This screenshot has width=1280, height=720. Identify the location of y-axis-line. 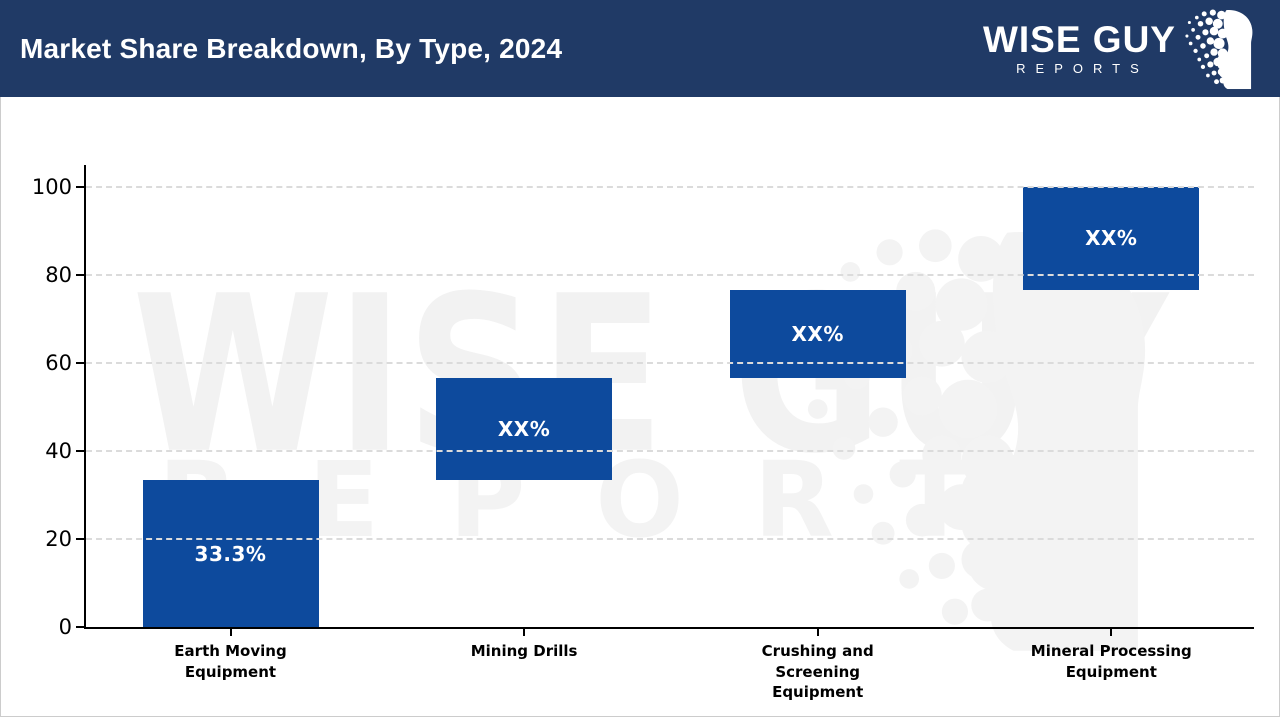
(85, 397).